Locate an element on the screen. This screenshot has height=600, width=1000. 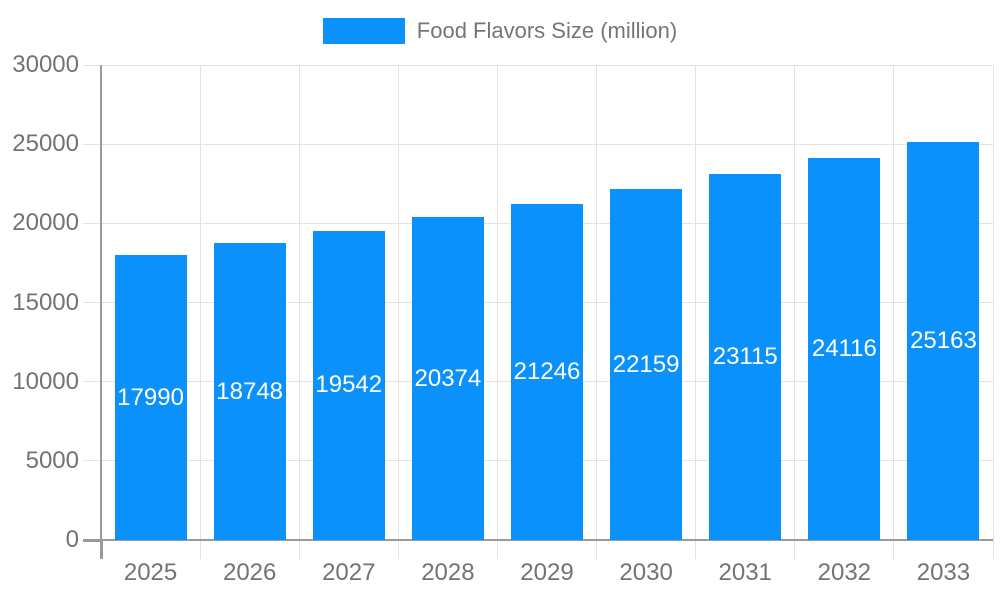
x-axis-tick-label: 2032 is located at coordinates (844, 572).